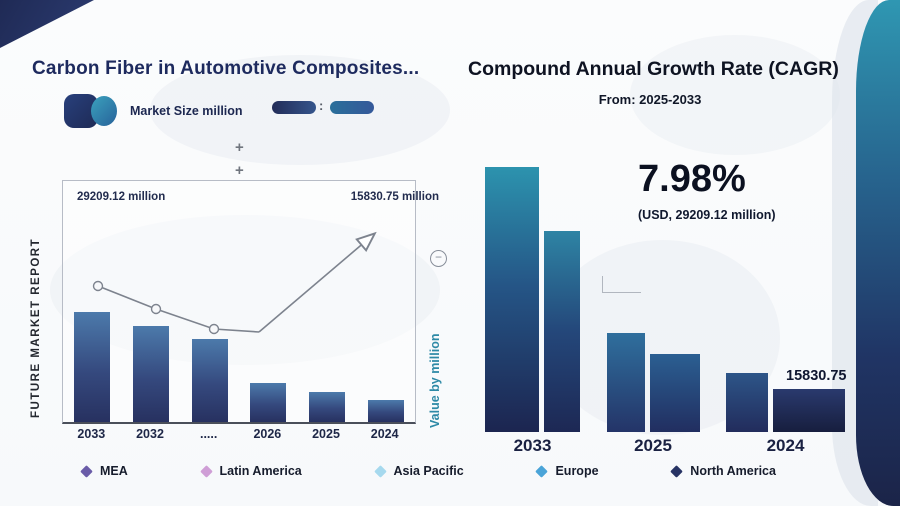  I want to click on right-x-labels: 2033 2025 2024, so click(665, 446).